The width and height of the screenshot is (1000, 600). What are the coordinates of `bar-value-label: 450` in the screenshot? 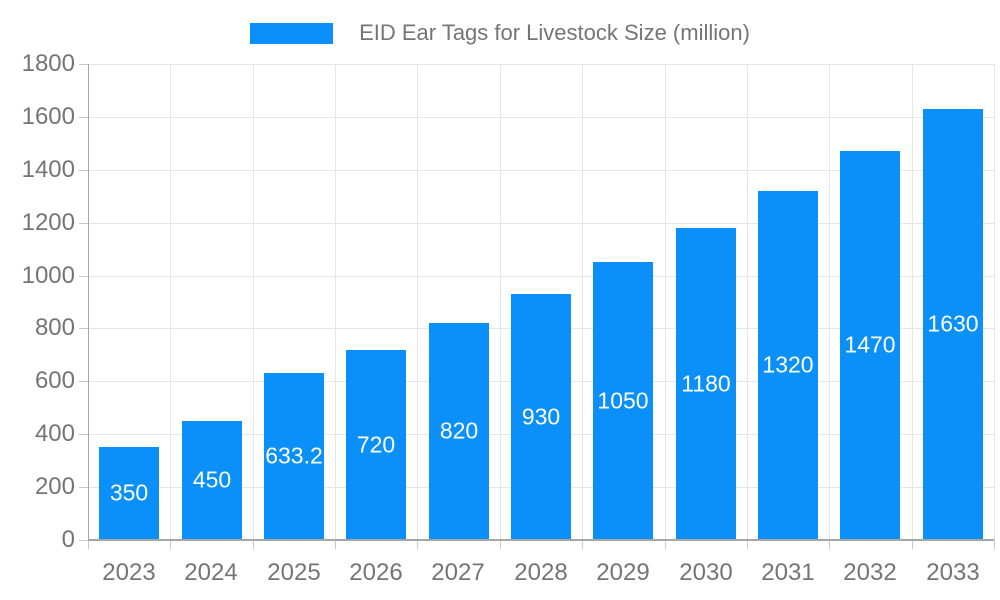 It's located at (212, 479).